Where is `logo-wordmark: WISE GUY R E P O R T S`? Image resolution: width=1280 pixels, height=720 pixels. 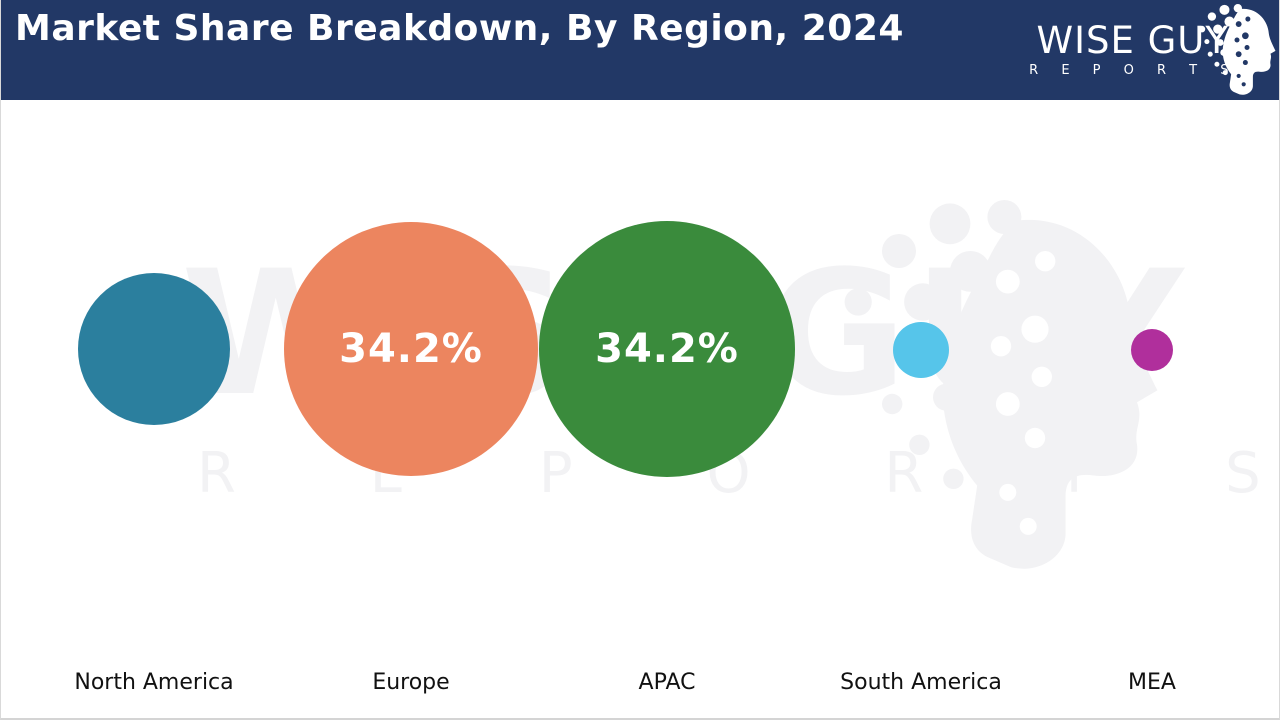 logo-wordmark: WISE GUY R E P O R T S is located at coordinates (1129, 48).